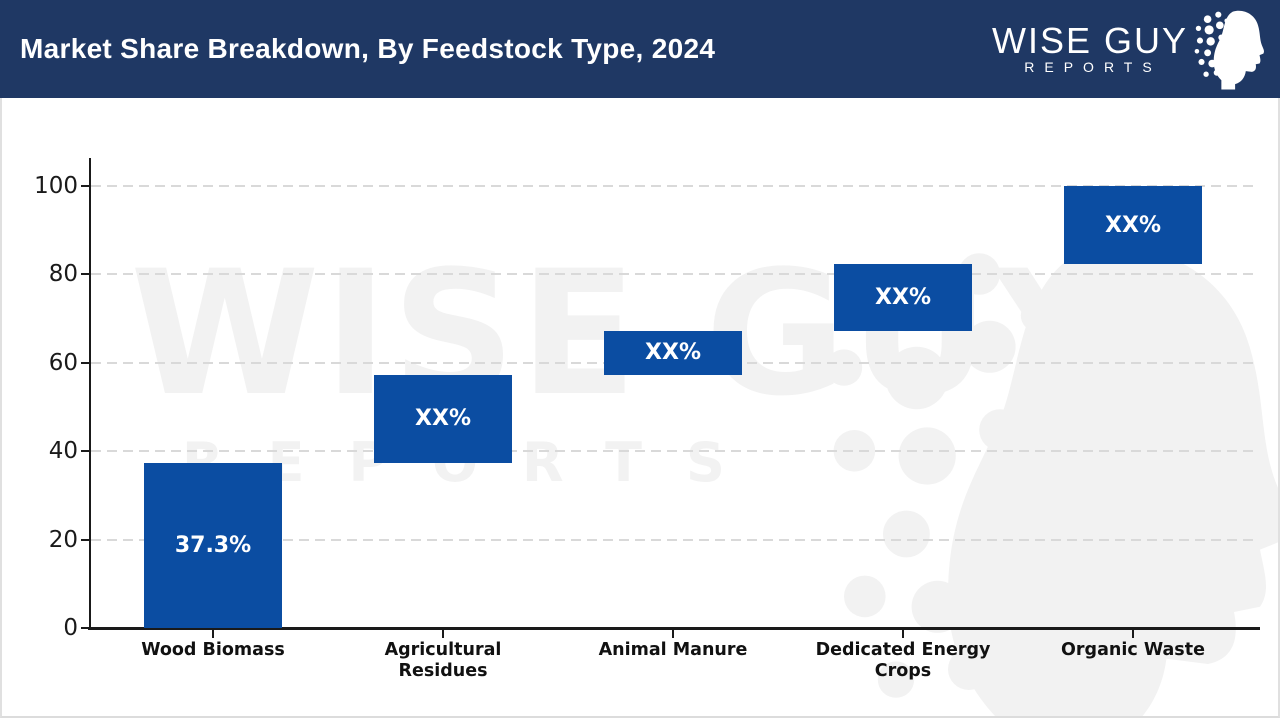 Image resolution: width=1280 pixels, height=720 pixels. I want to click on bar-dedicated-energy-crops: XX%, so click(903, 297).